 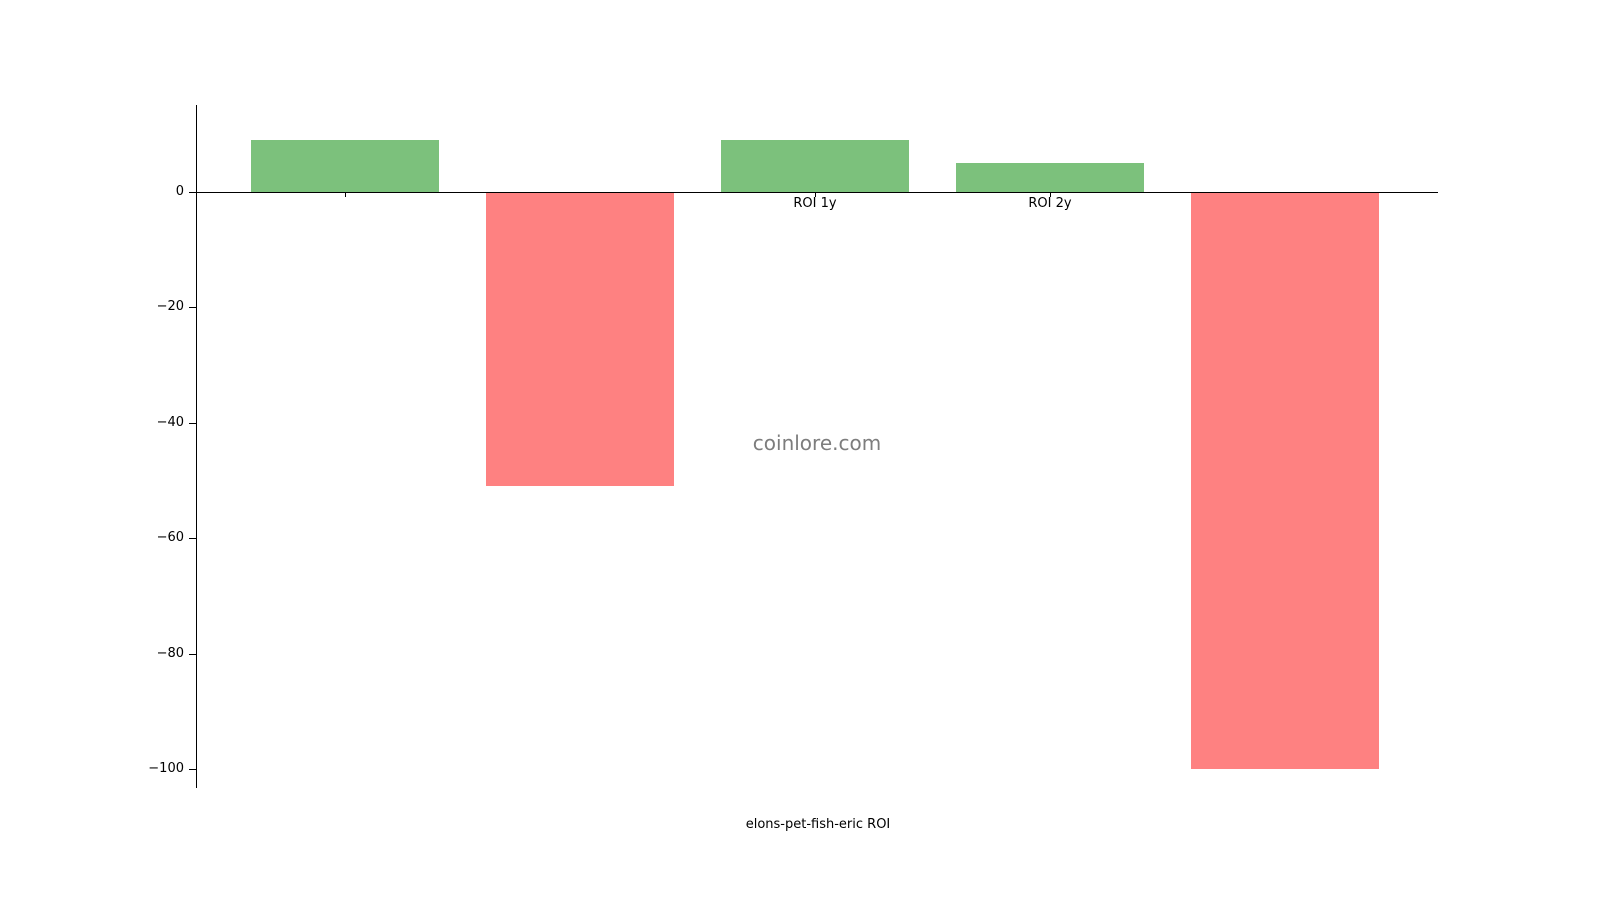 What do you see at coordinates (1050, 203) in the screenshot?
I see `x-tick-label: ROI 2y` at bounding box center [1050, 203].